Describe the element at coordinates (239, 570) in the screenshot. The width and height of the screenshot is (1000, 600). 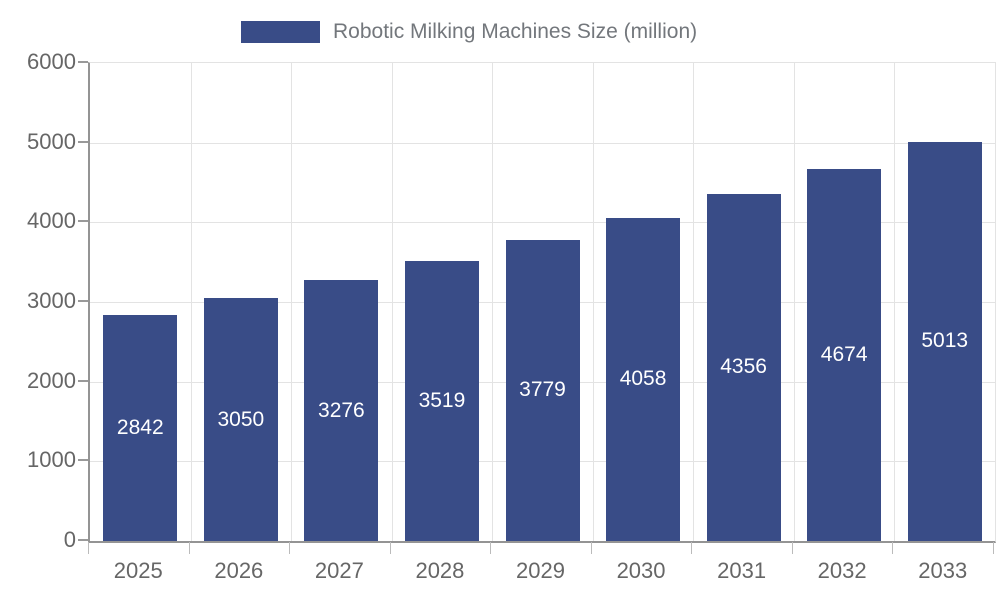
I see `x-axis-tick-label: 2026` at that location.